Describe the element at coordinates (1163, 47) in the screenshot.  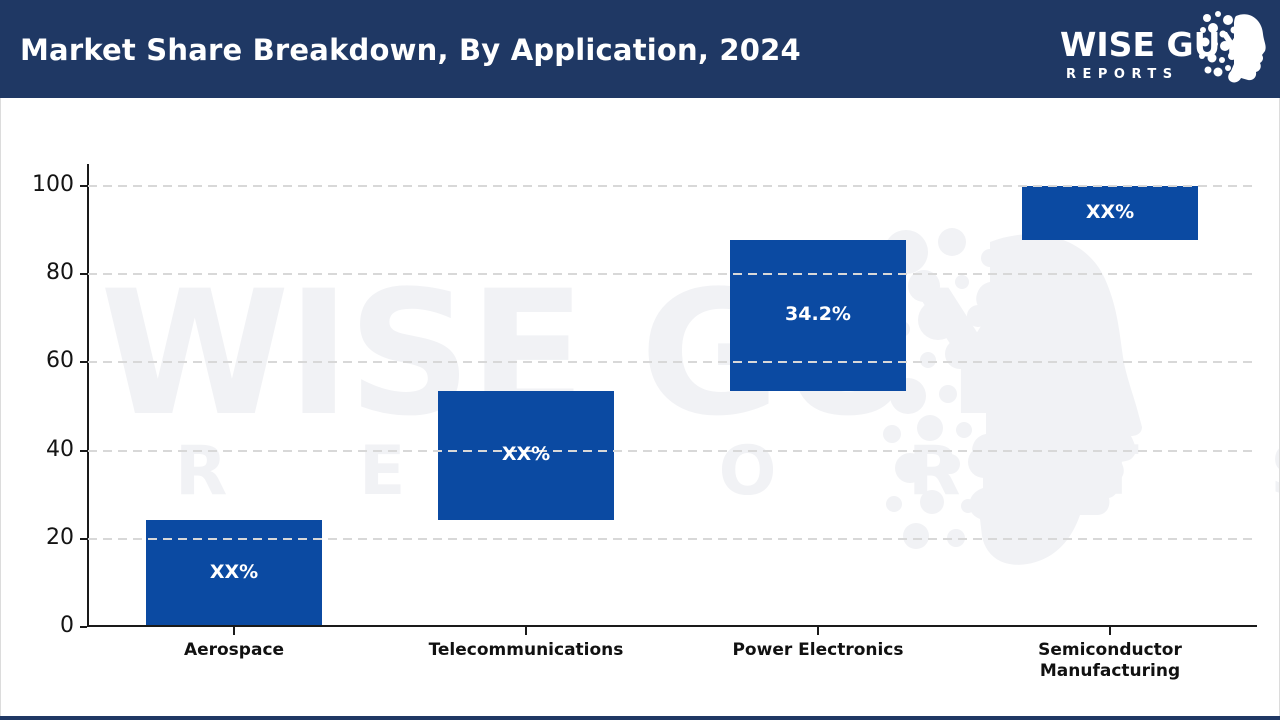
I see `logo-graphic: WISE GUY REPORTS` at that location.